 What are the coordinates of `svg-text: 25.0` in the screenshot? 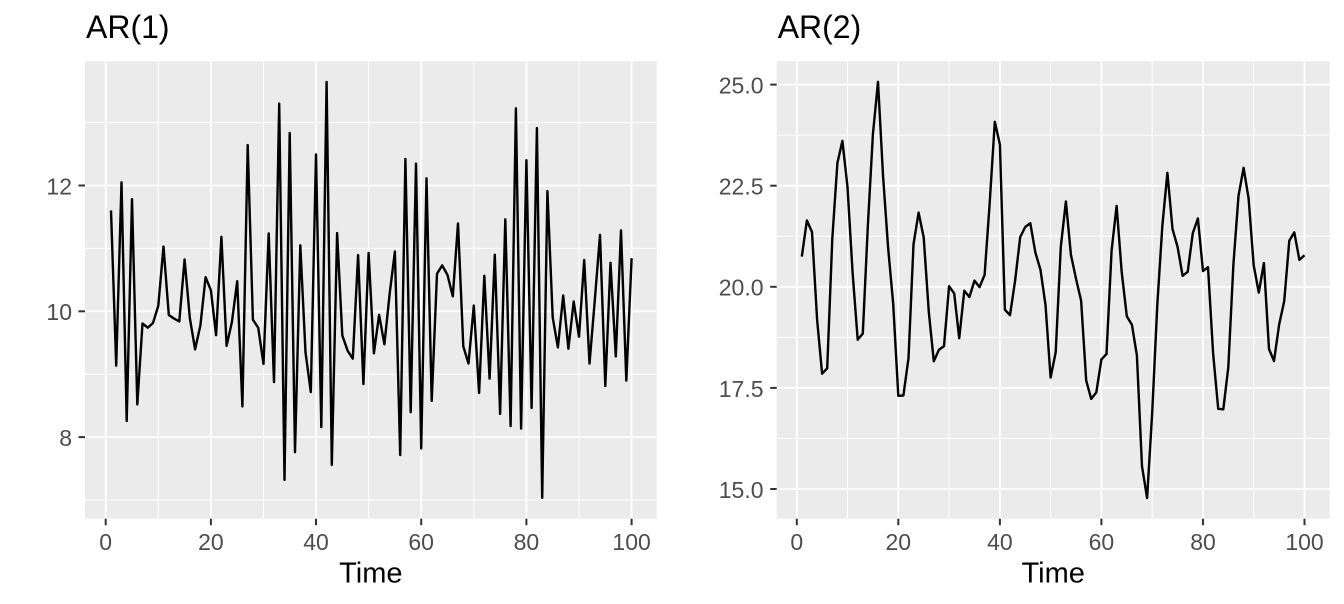 It's located at (741, 86).